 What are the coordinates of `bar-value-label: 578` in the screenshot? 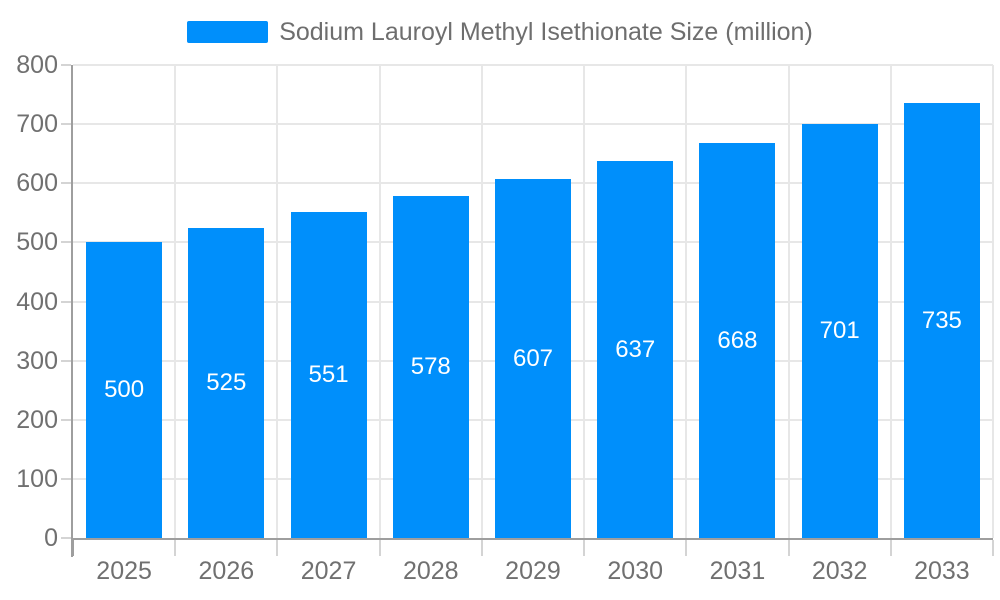 It's located at (430, 367).